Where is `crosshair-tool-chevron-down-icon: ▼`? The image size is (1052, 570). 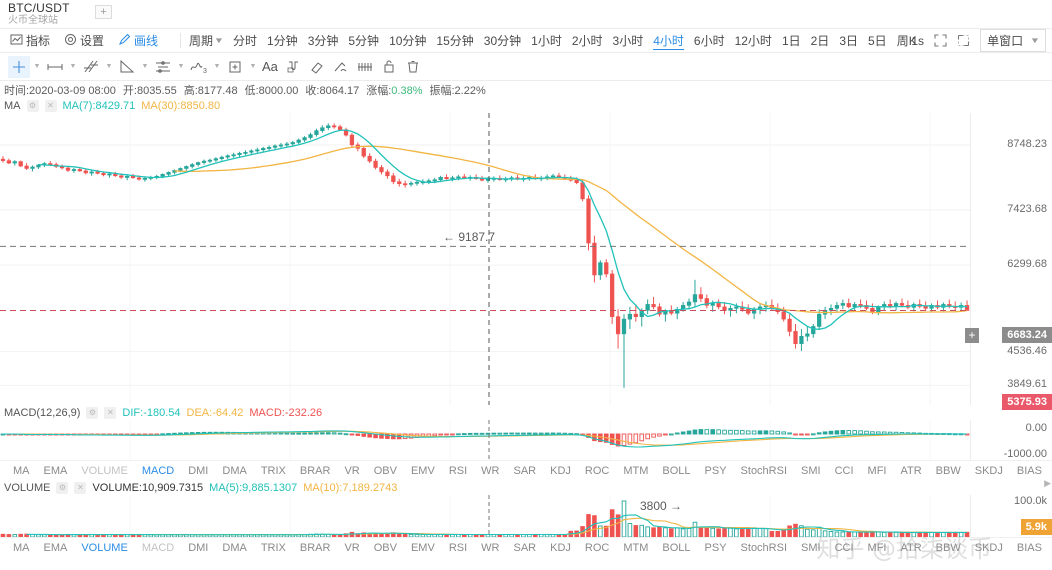 crosshair-tool-chevron-down-icon: ▼ is located at coordinates (37, 66).